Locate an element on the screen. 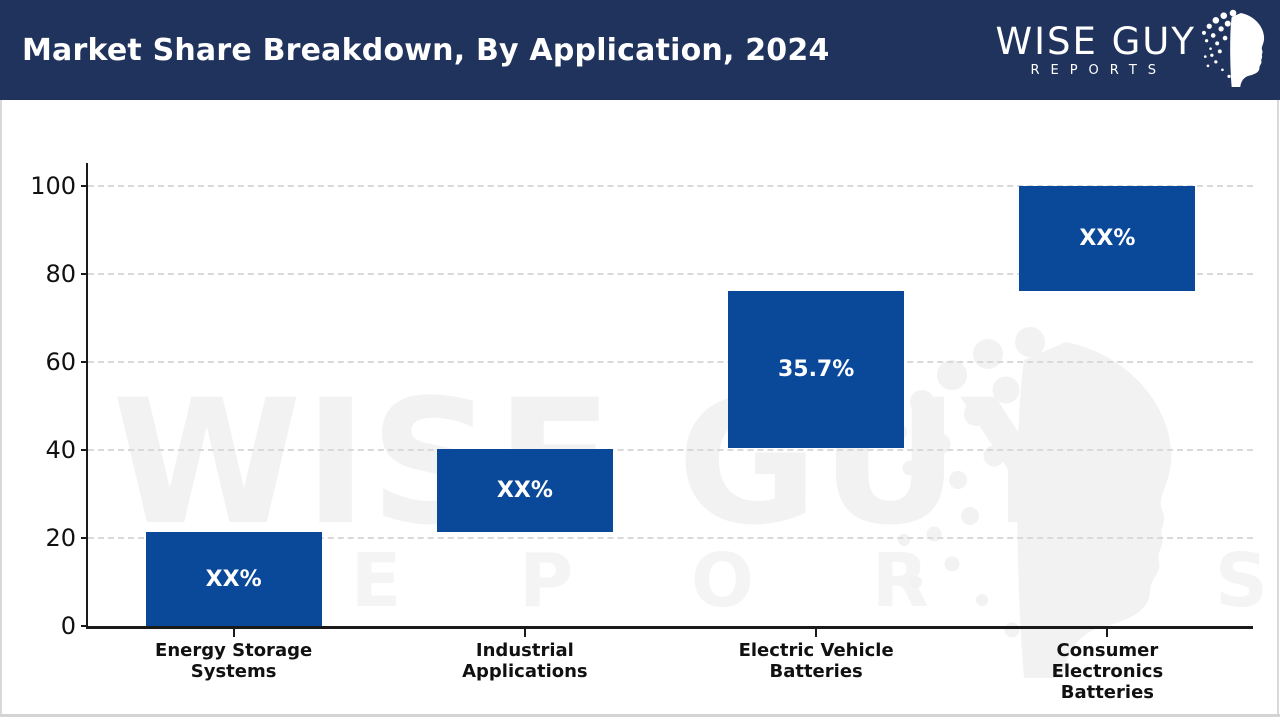 The height and width of the screenshot is (720, 1280). gridline-y20 is located at coordinates (670, 538).